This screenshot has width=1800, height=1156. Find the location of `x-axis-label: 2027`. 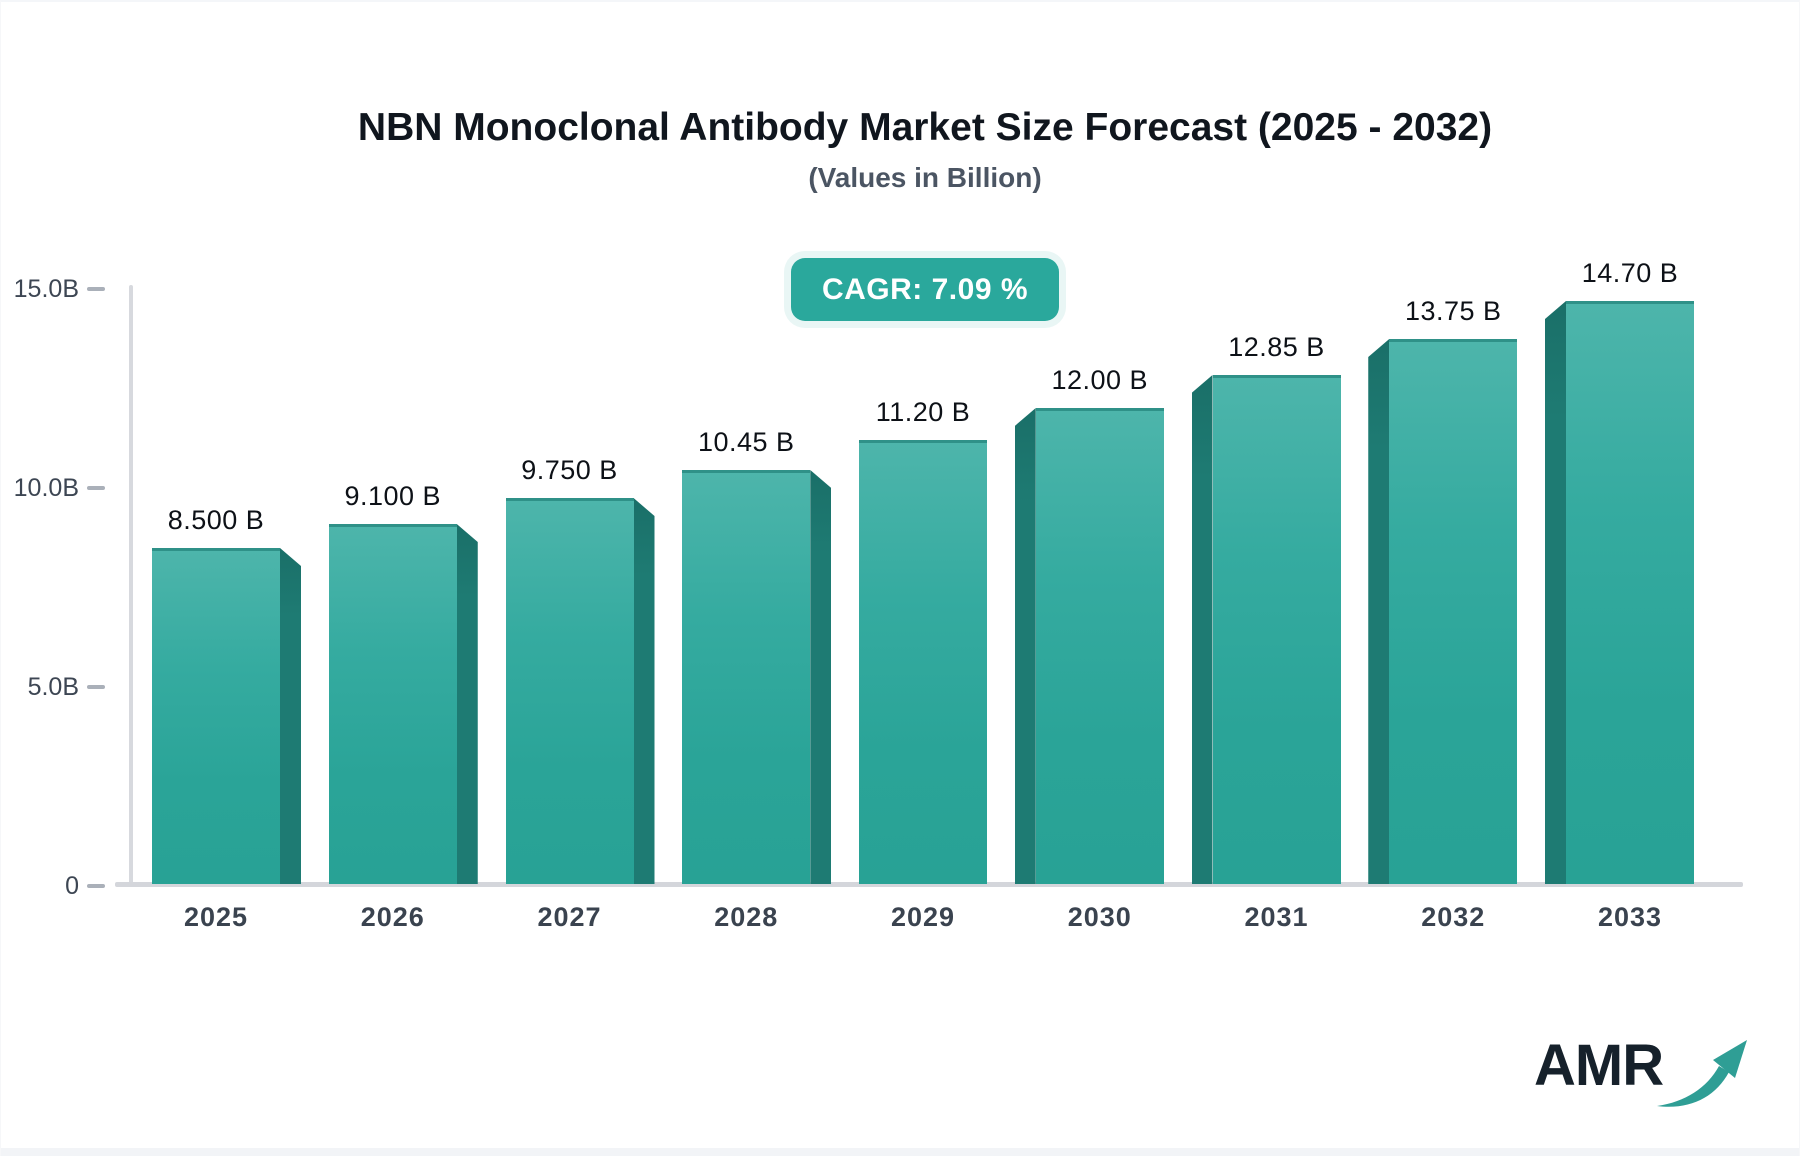

x-axis-label: 2027 is located at coordinates (569, 917).